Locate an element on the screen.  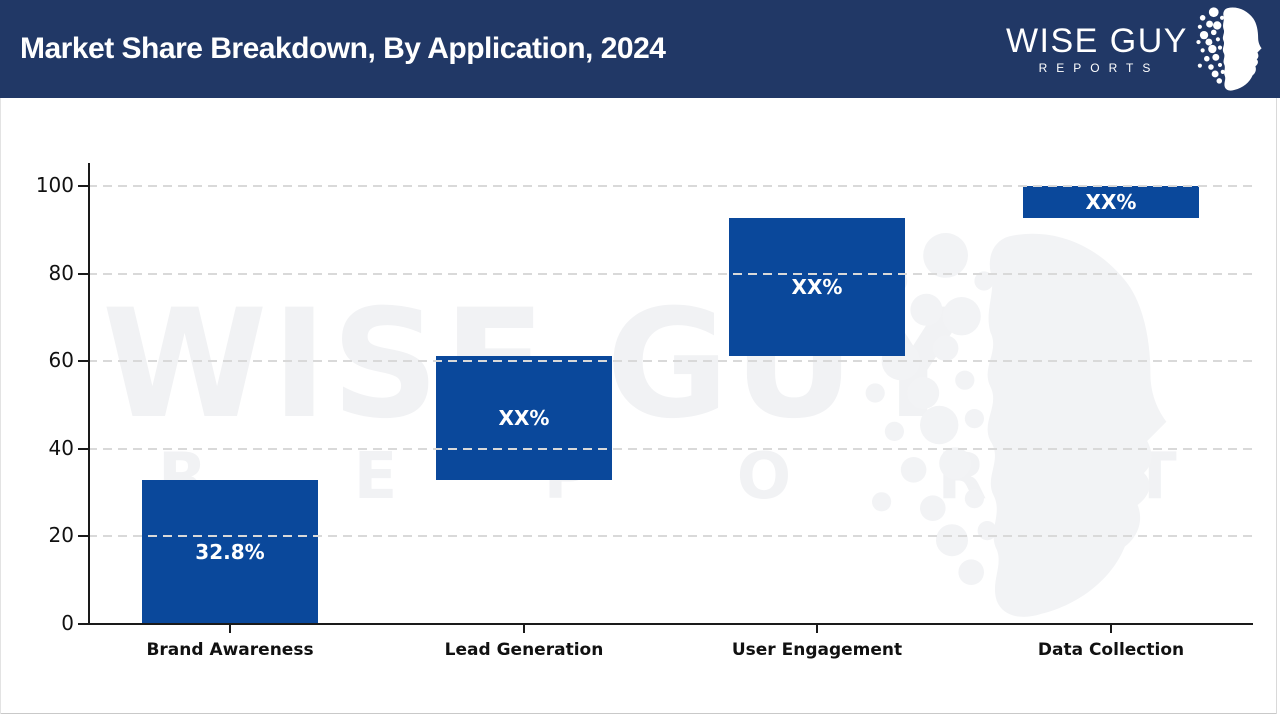
bar-user-engagement is located at coordinates (817, 286).